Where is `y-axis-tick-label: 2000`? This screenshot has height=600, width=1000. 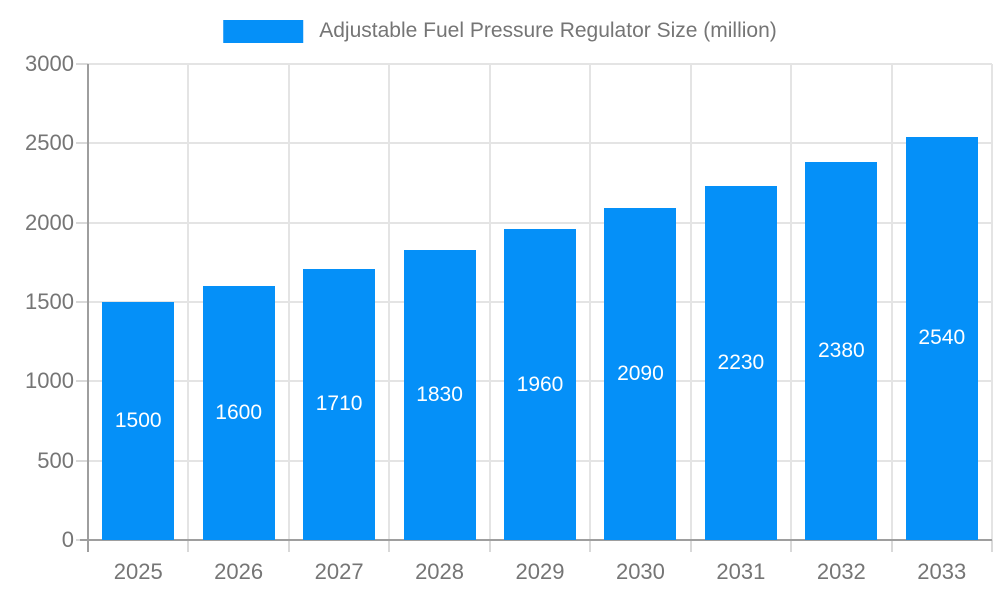 y-axis-tick-label: 2000 is located at coordinates (49, 222).